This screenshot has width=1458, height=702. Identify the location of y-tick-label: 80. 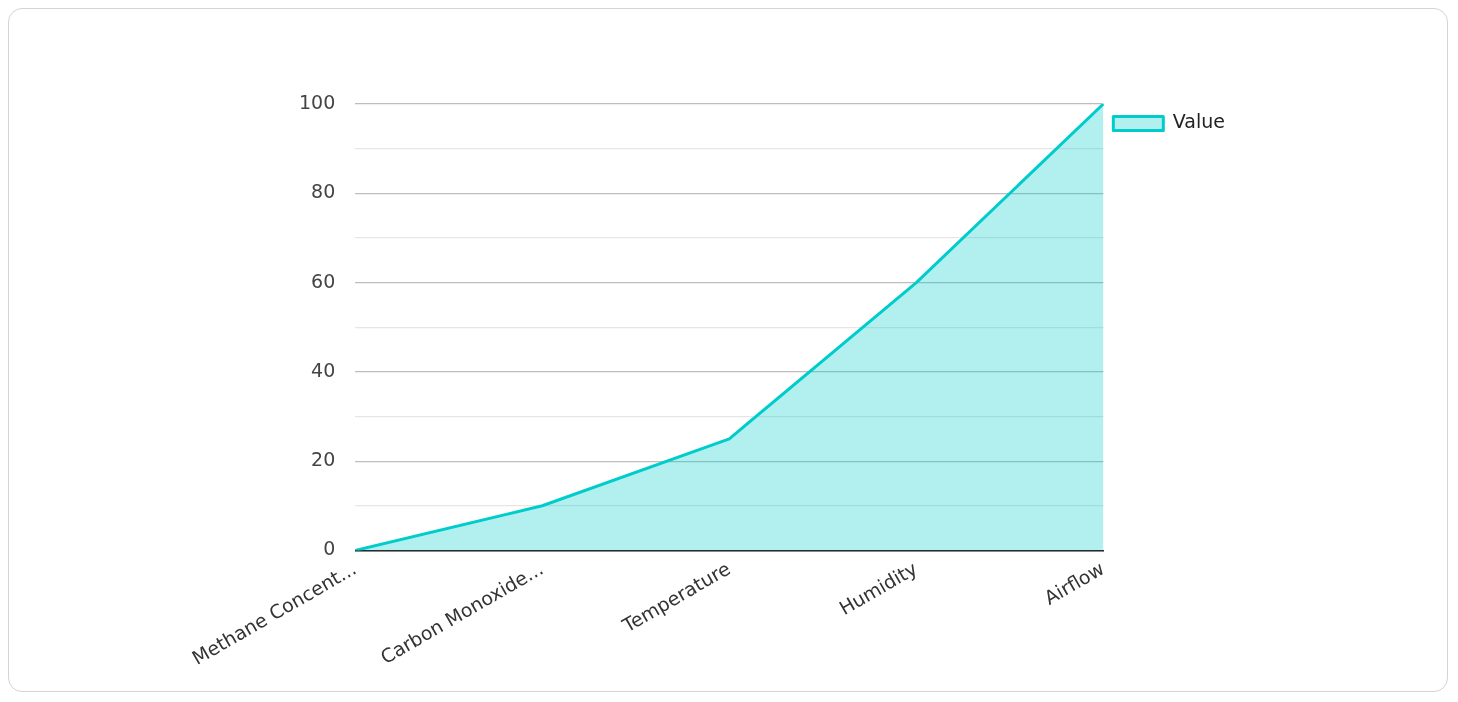
(323, 191).